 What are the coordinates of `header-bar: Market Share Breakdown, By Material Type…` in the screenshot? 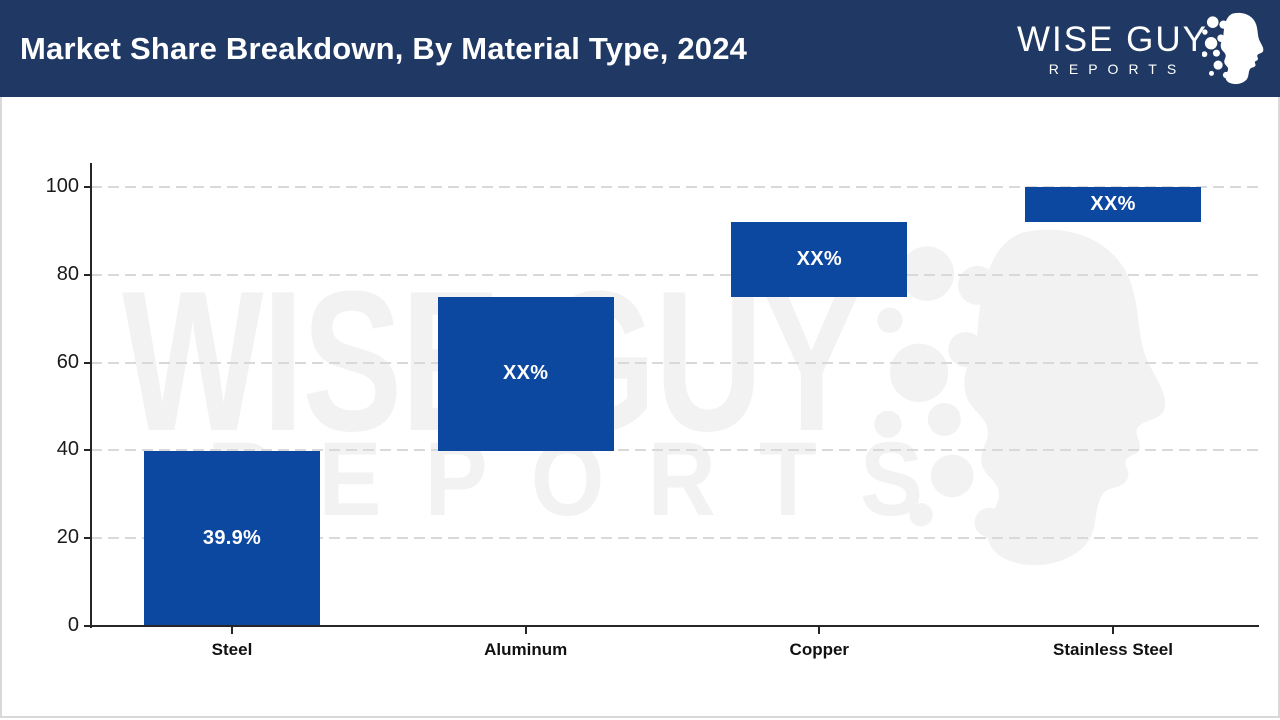 It's located at (640, 48).